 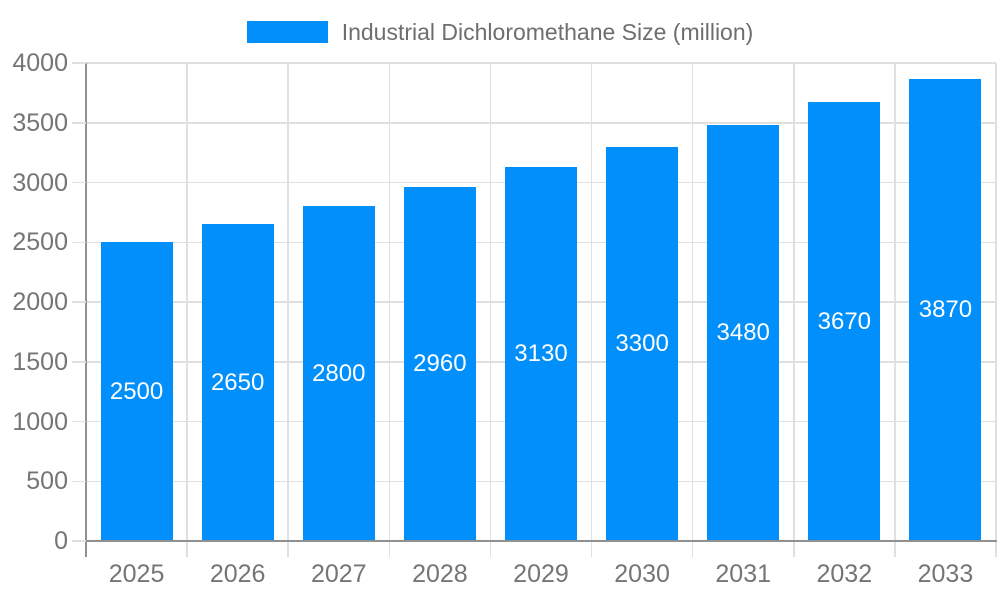 I want to click on bar-value-label: 3870, so click(x=945, y=309).